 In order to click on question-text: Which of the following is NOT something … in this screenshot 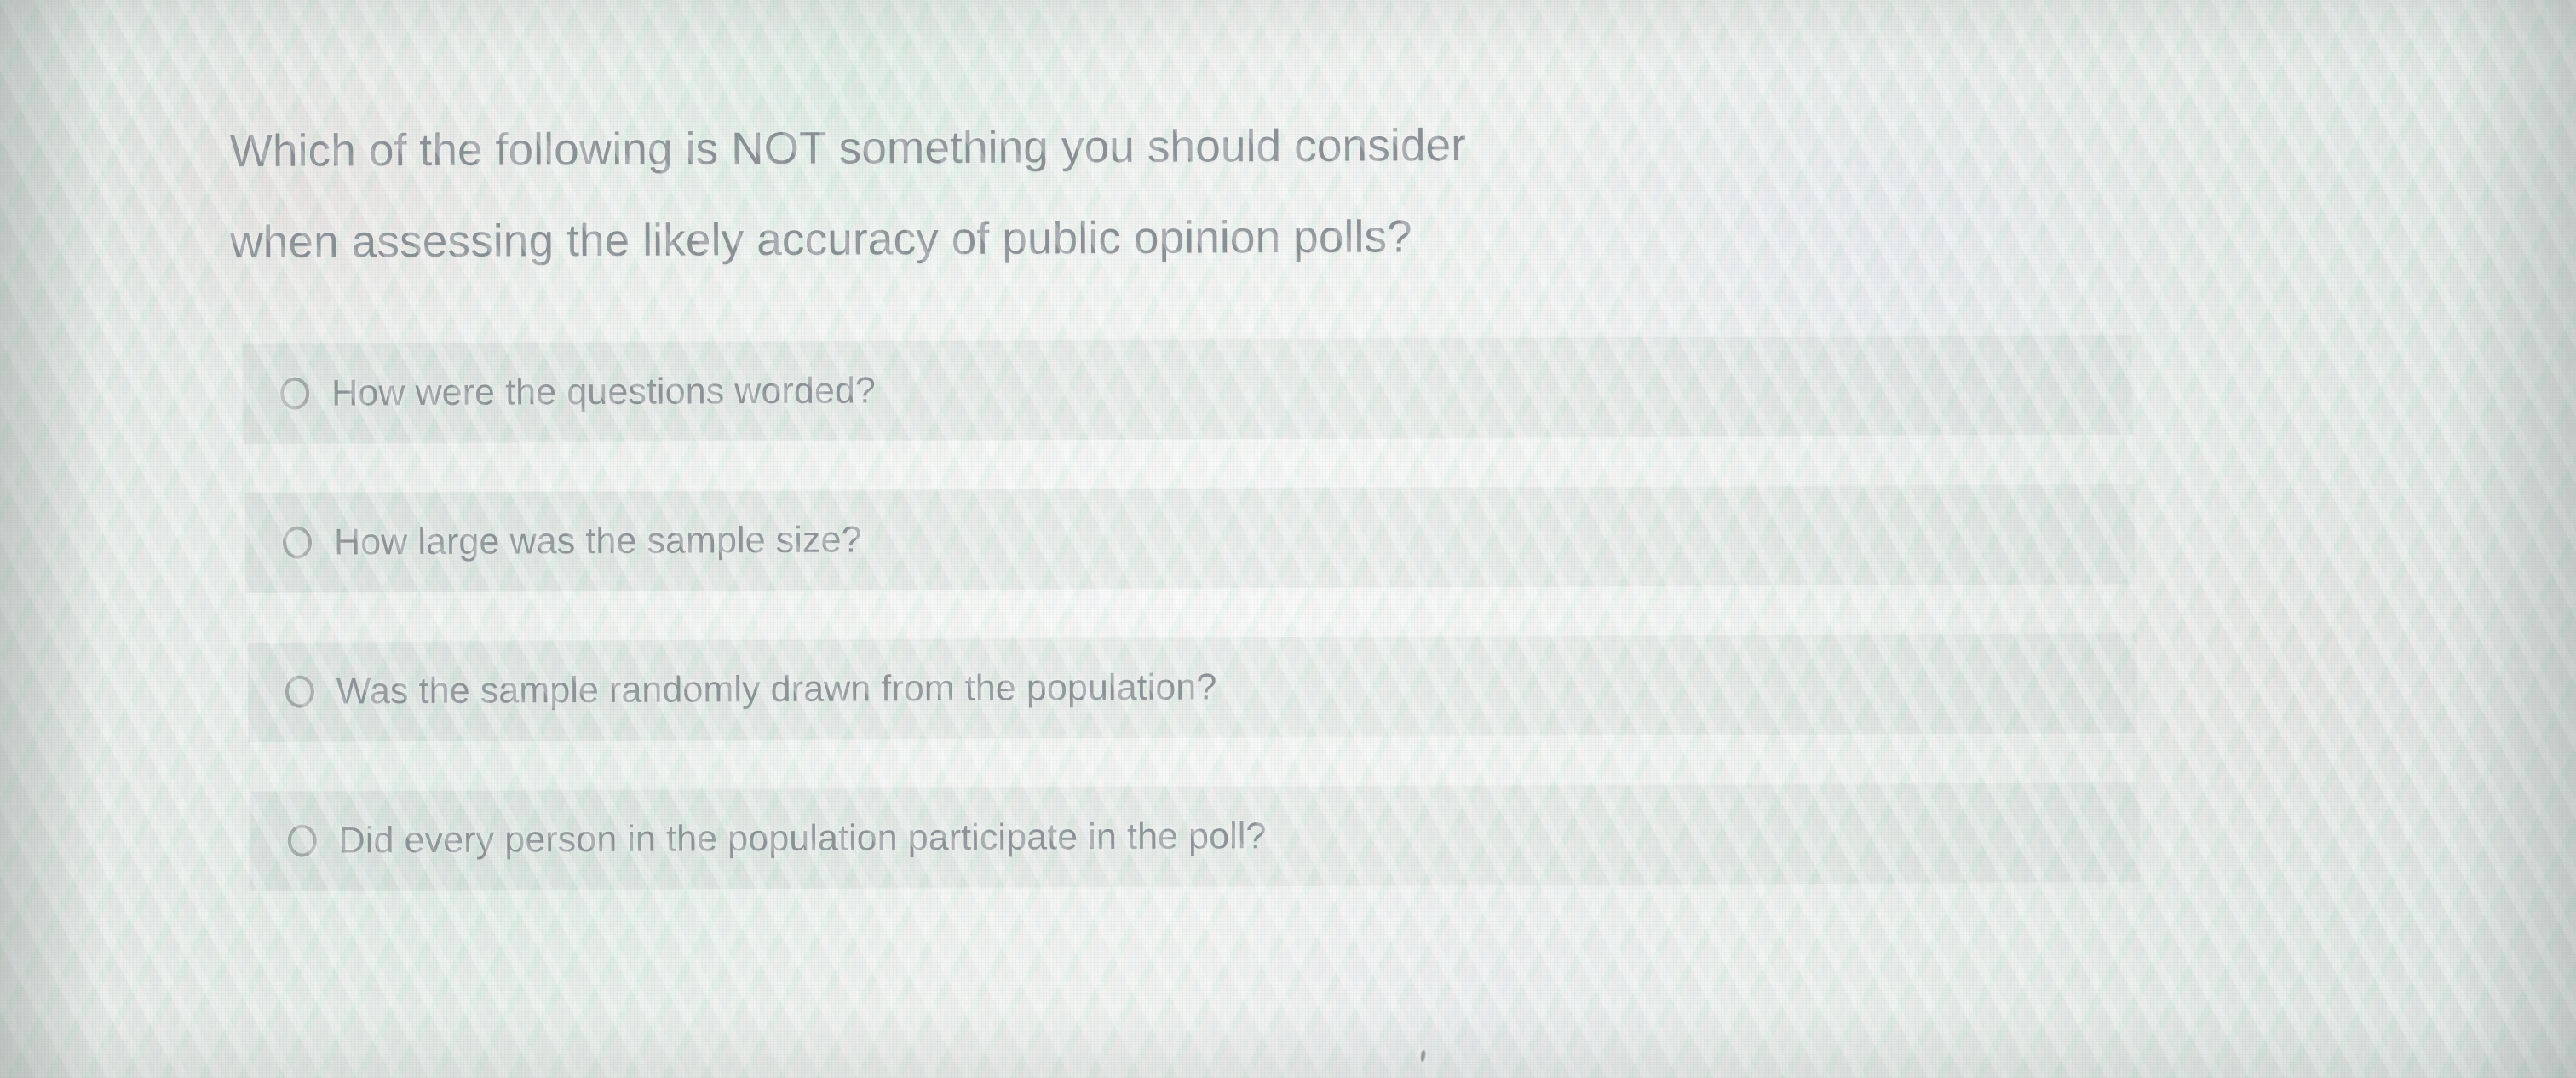, I will do `click(1159, 192)`.